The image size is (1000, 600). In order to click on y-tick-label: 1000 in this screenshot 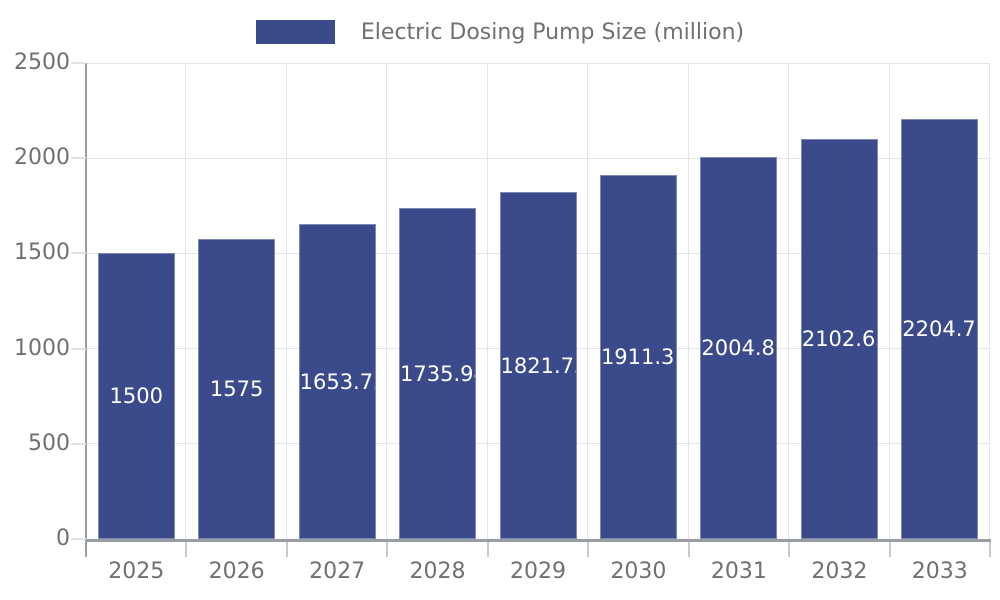, I will do `click(42, 348)`.